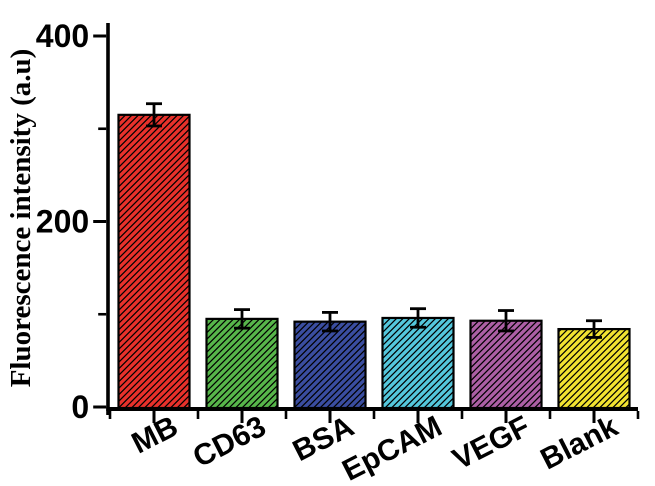 This screenshot has height=486, width=655. What do you see at coordinates (418, 318) in the screenshot?
I see `error-bar-EpCAM` at bounding box center [418, 318].